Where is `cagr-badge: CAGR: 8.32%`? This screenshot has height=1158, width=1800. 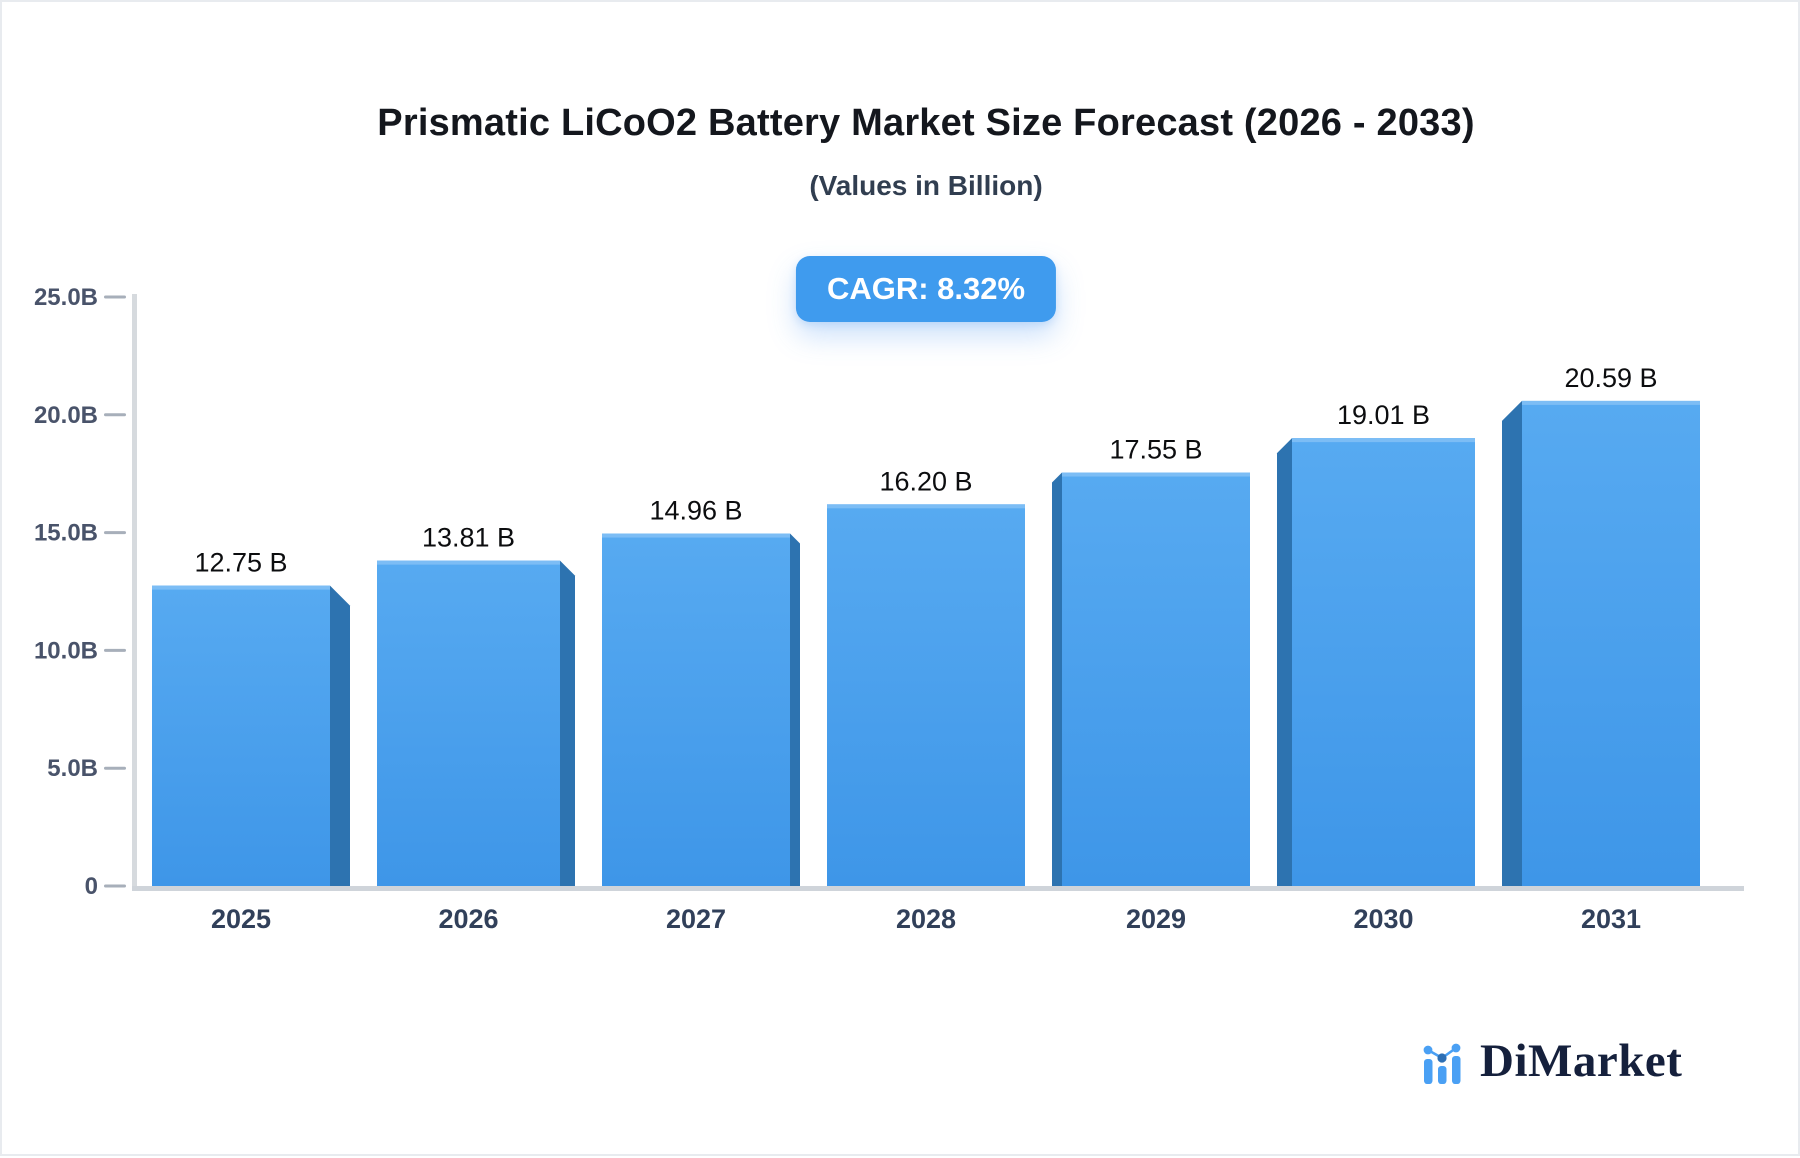
cagr-badge: CAGR: 8.32% is located at coordinates (926, 289).